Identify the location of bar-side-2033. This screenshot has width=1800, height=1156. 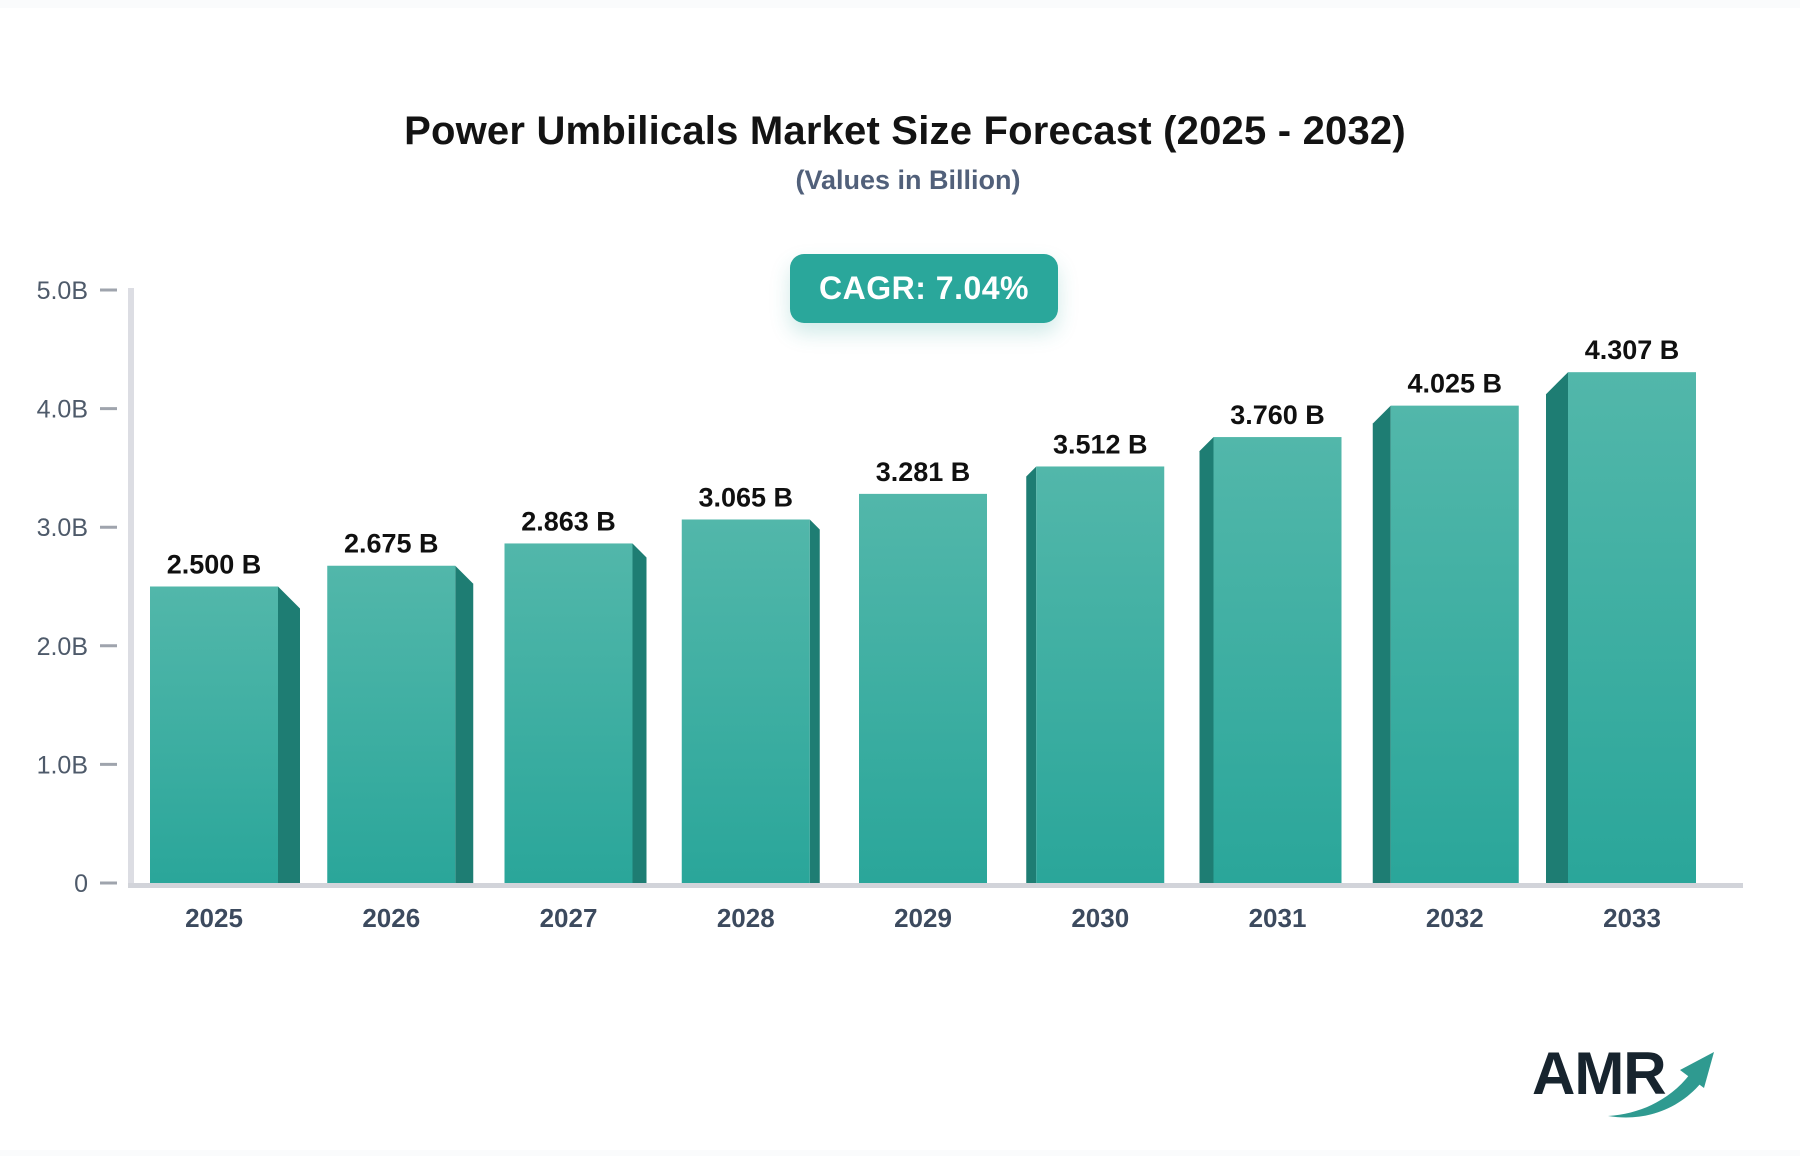
(1557, 627).